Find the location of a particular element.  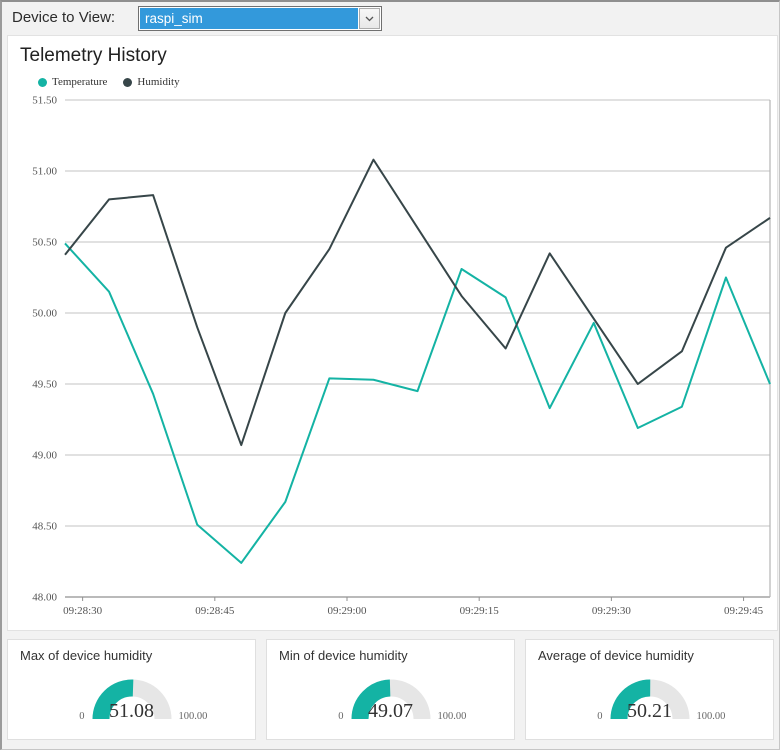

gauge-avg-humidity: 0 50.21 100.00 is located at coordinates (650, 697).